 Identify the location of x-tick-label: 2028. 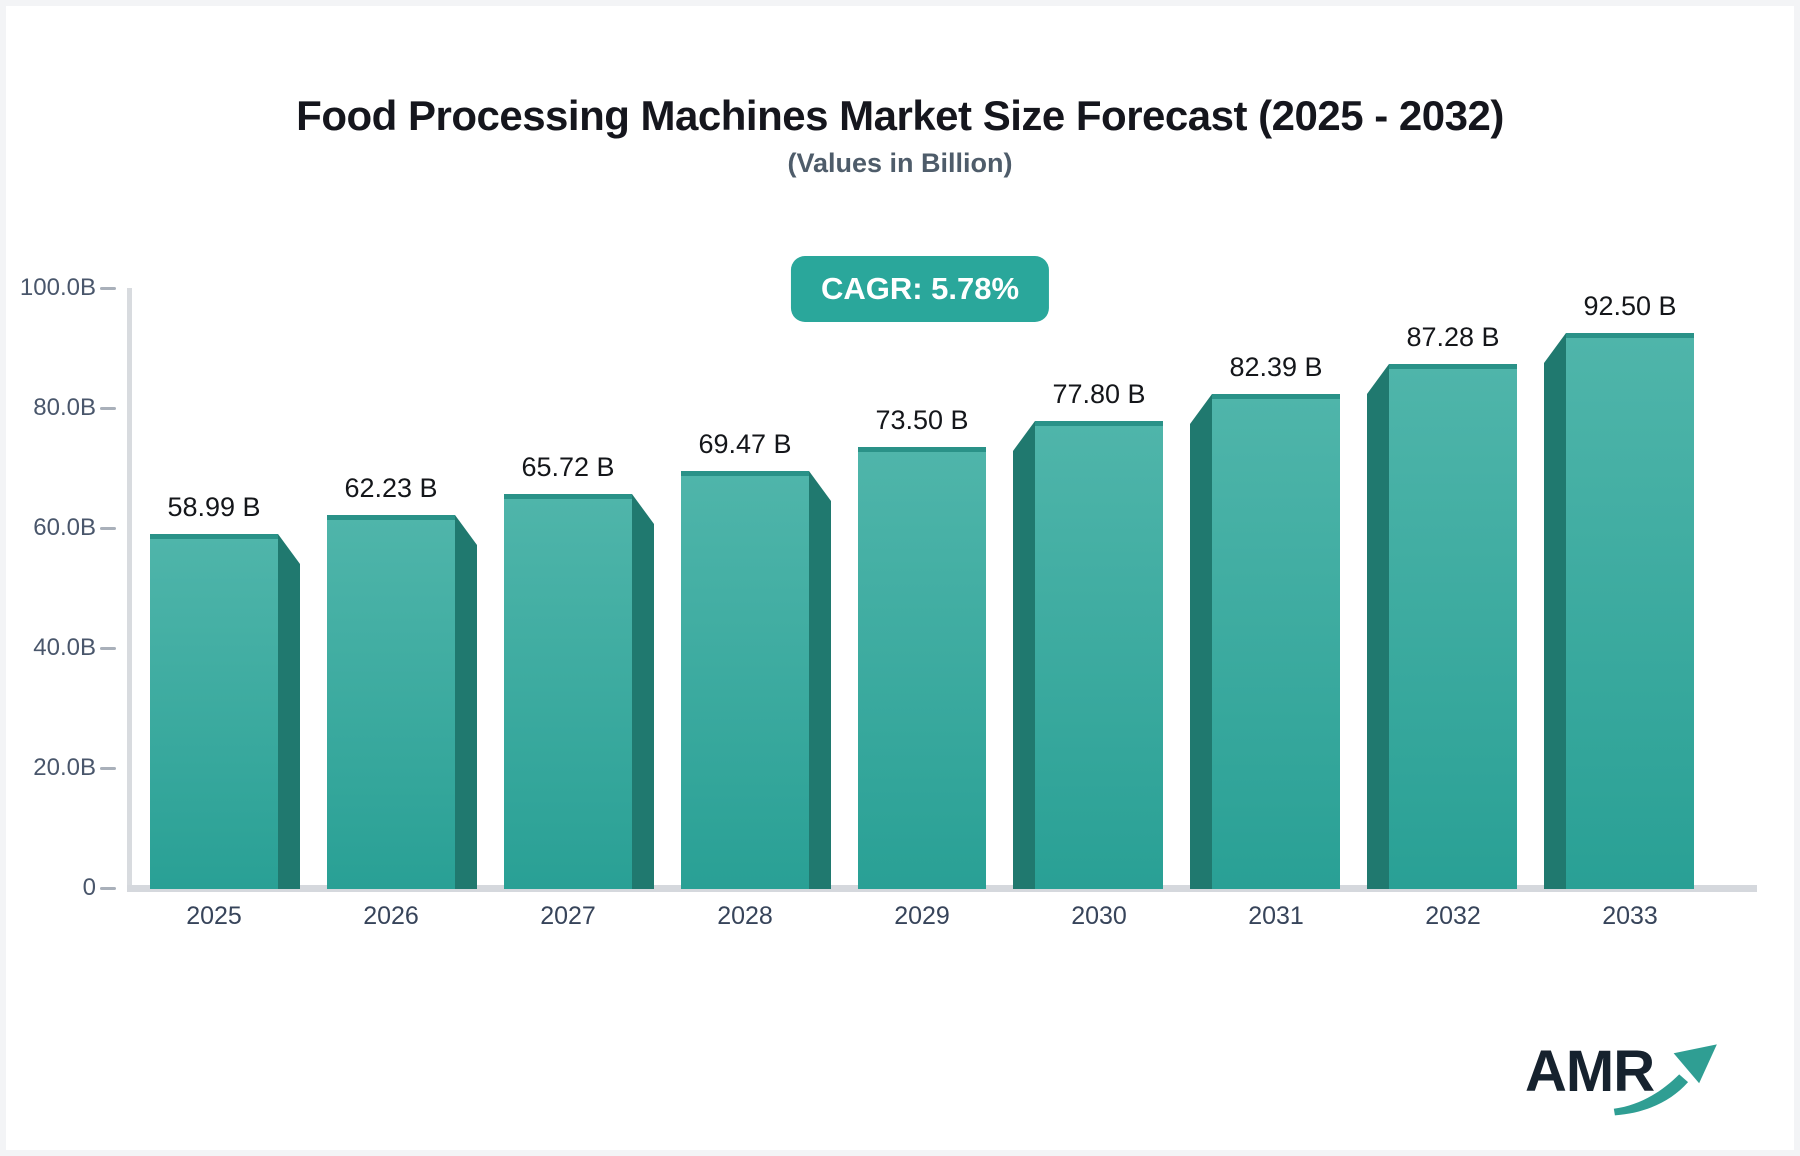
(745, 916).